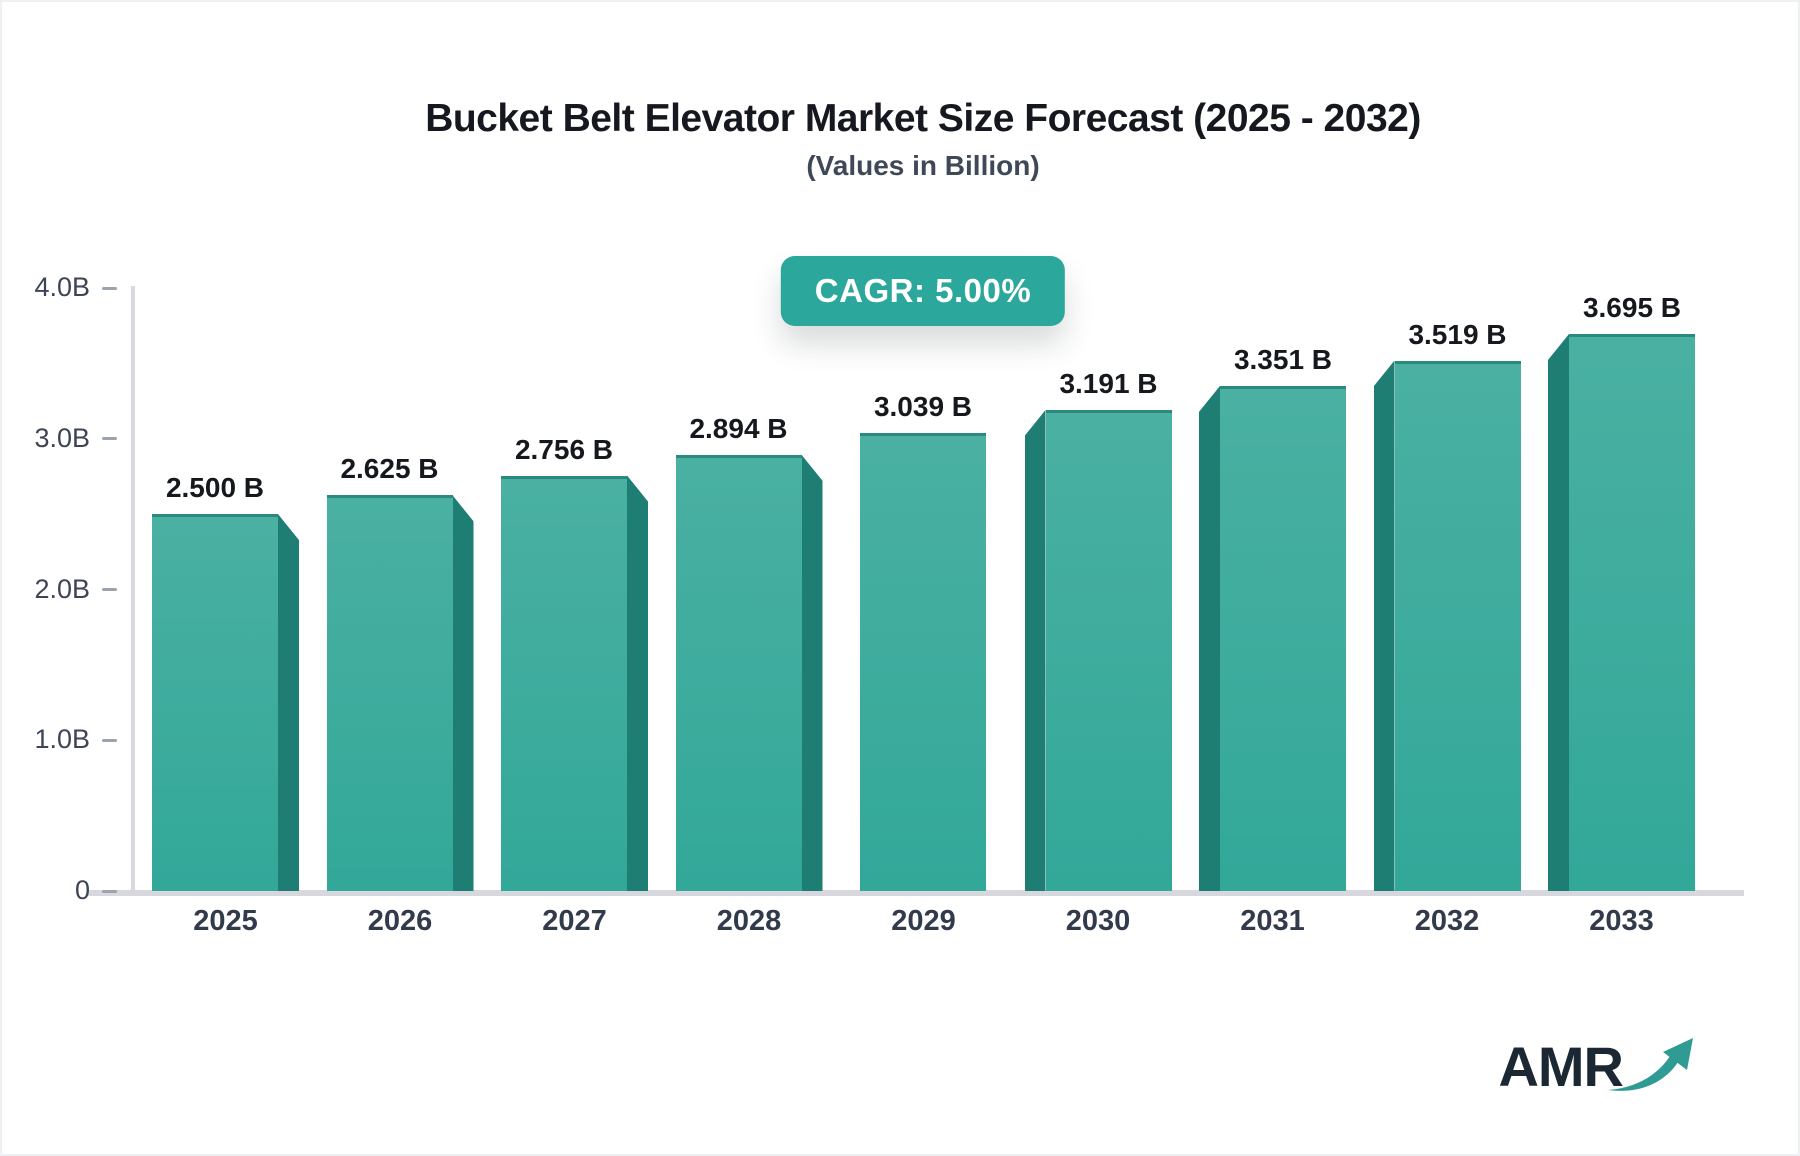 The image size is (1800, 1156). I want to click on bar-2030, so click(1098, 650).